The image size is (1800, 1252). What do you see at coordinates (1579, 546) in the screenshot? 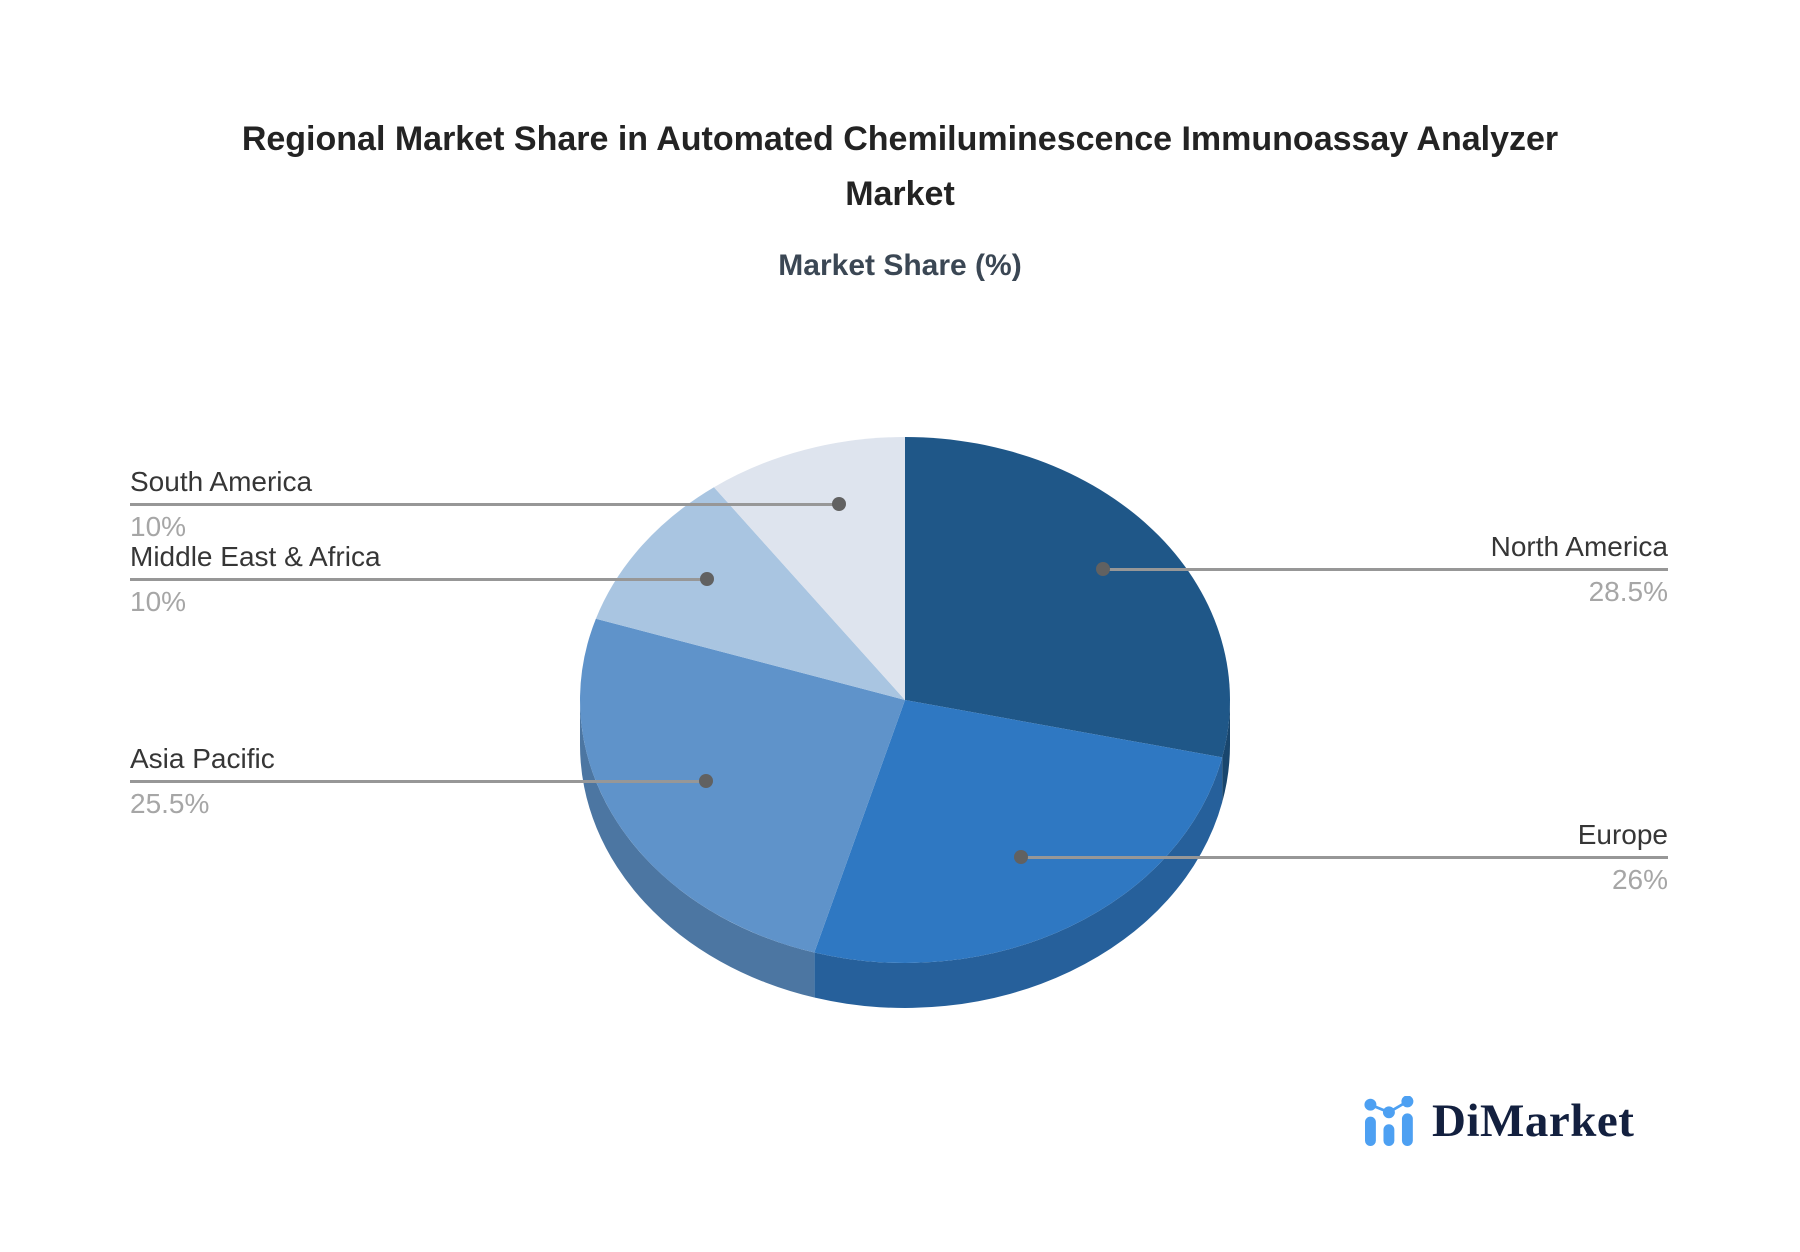
I see `callout-label: North America` at bounding box center [1579, 546].